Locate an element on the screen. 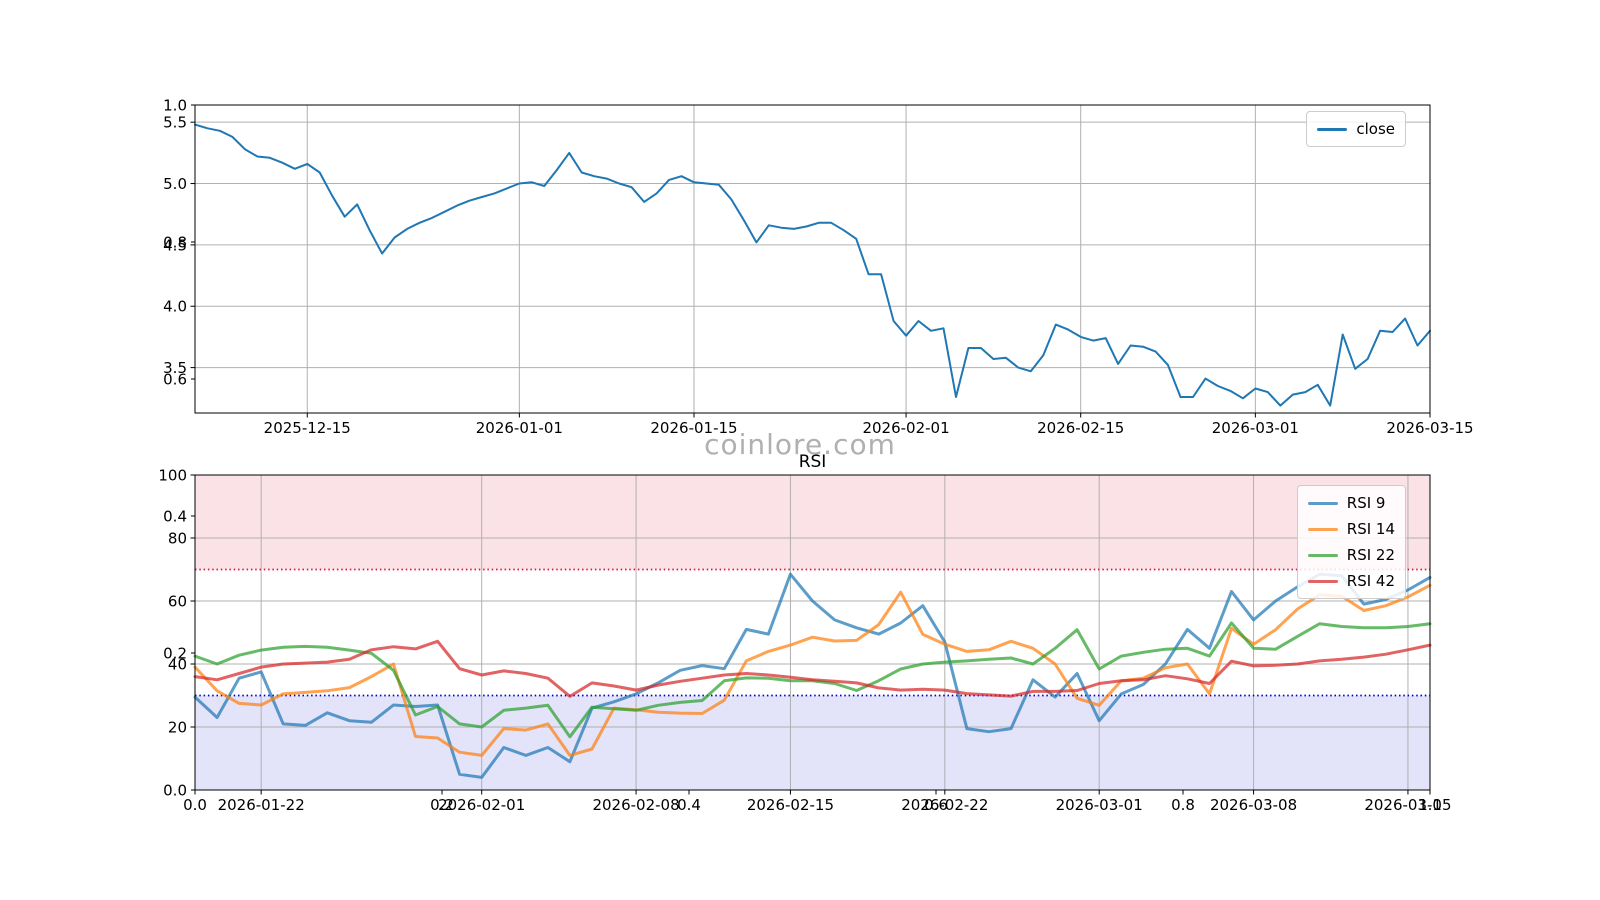 This screenshot has width=1600, height=900. legend-label-rsi-9: RSI 9 is located at coordinates (1366, 503).